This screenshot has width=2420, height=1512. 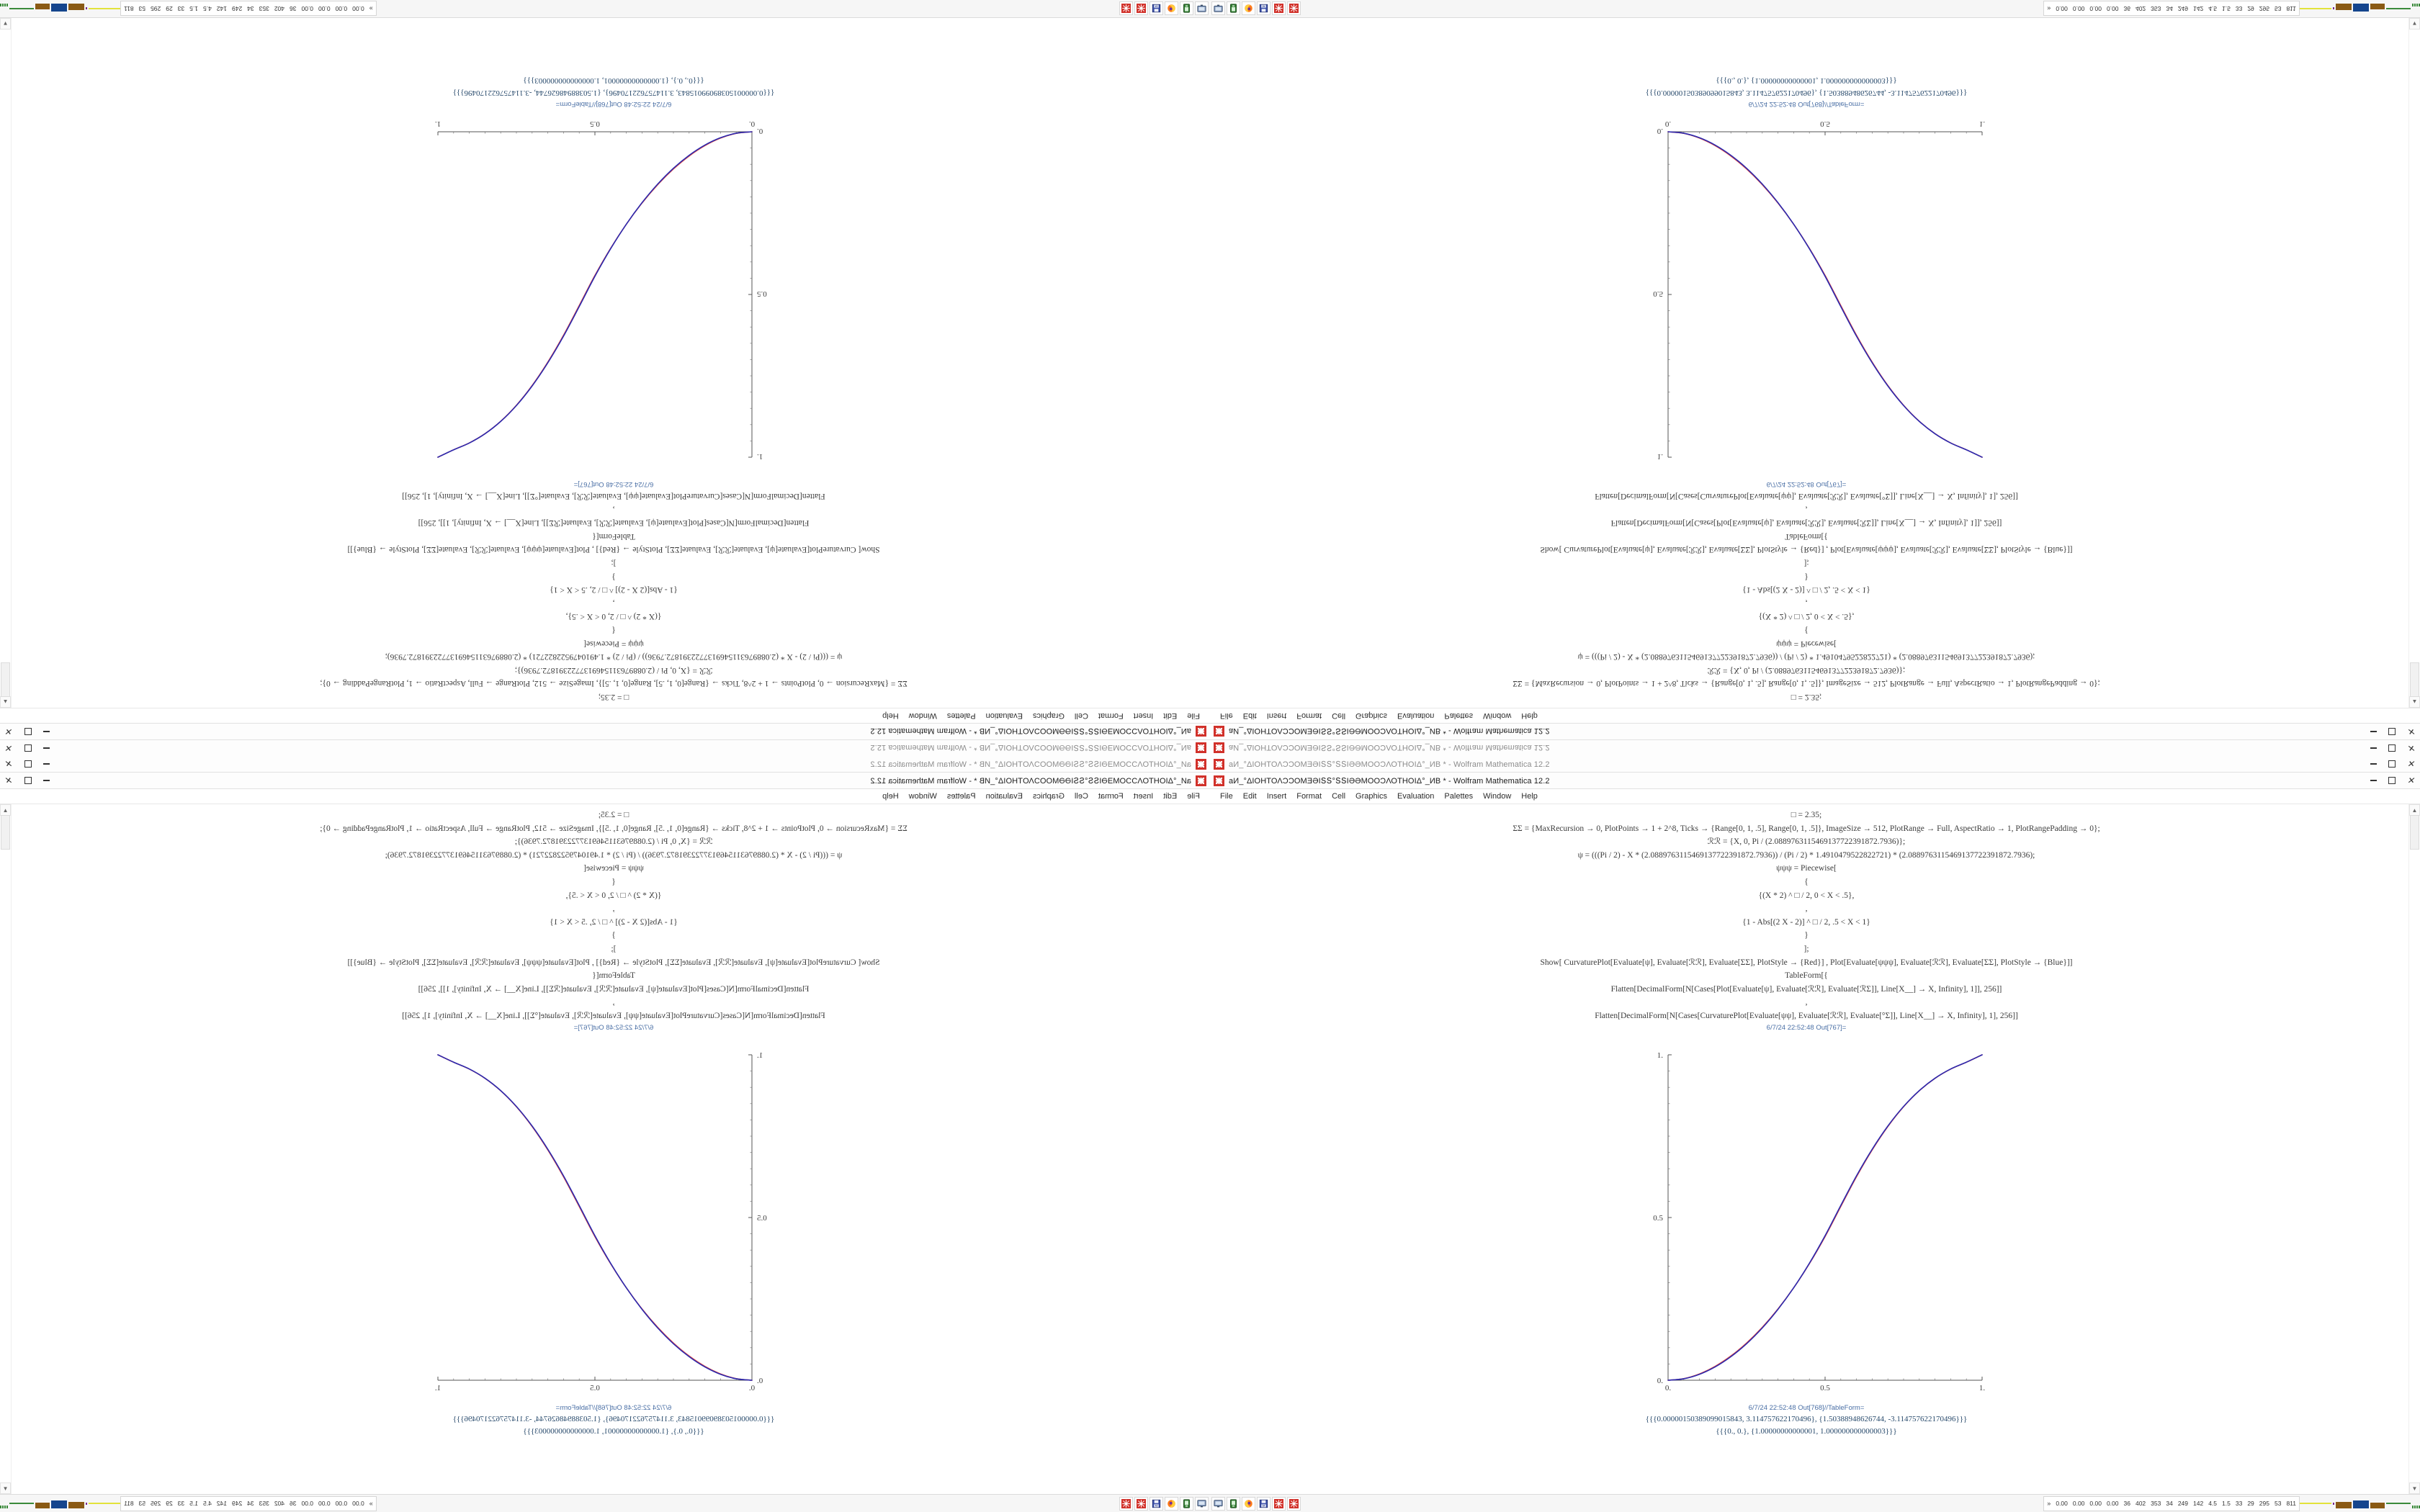 What do you see at coordinates (1416, 796) in the screenshot?
I see `menu-item-evaluation: Evaluation` at bounding box center [1416, 796].